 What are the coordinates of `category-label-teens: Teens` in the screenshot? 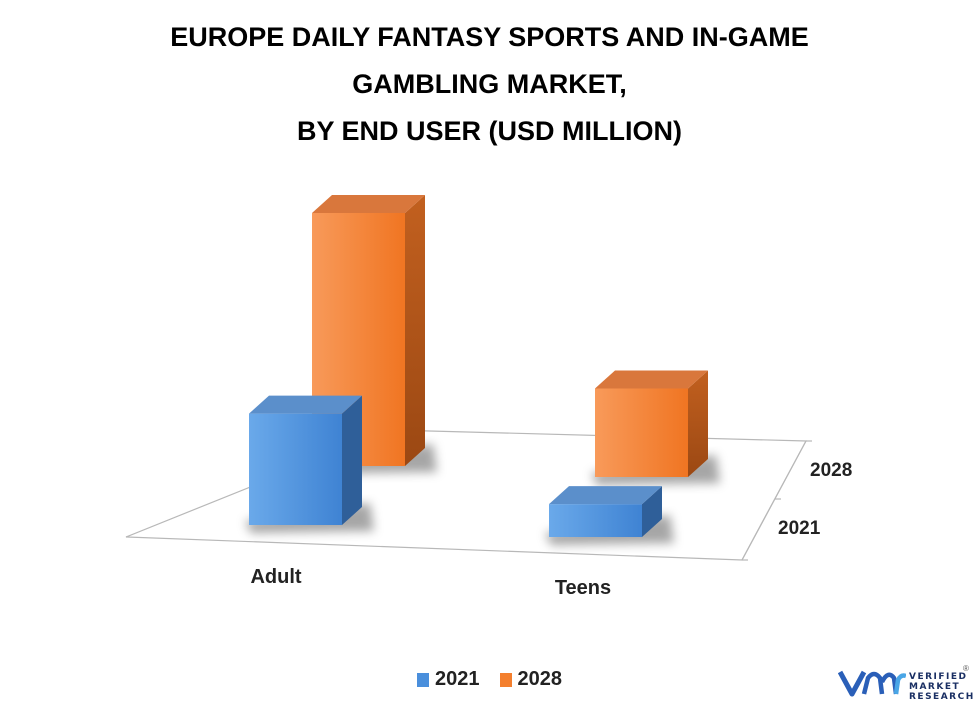 It's located at (583, 588).